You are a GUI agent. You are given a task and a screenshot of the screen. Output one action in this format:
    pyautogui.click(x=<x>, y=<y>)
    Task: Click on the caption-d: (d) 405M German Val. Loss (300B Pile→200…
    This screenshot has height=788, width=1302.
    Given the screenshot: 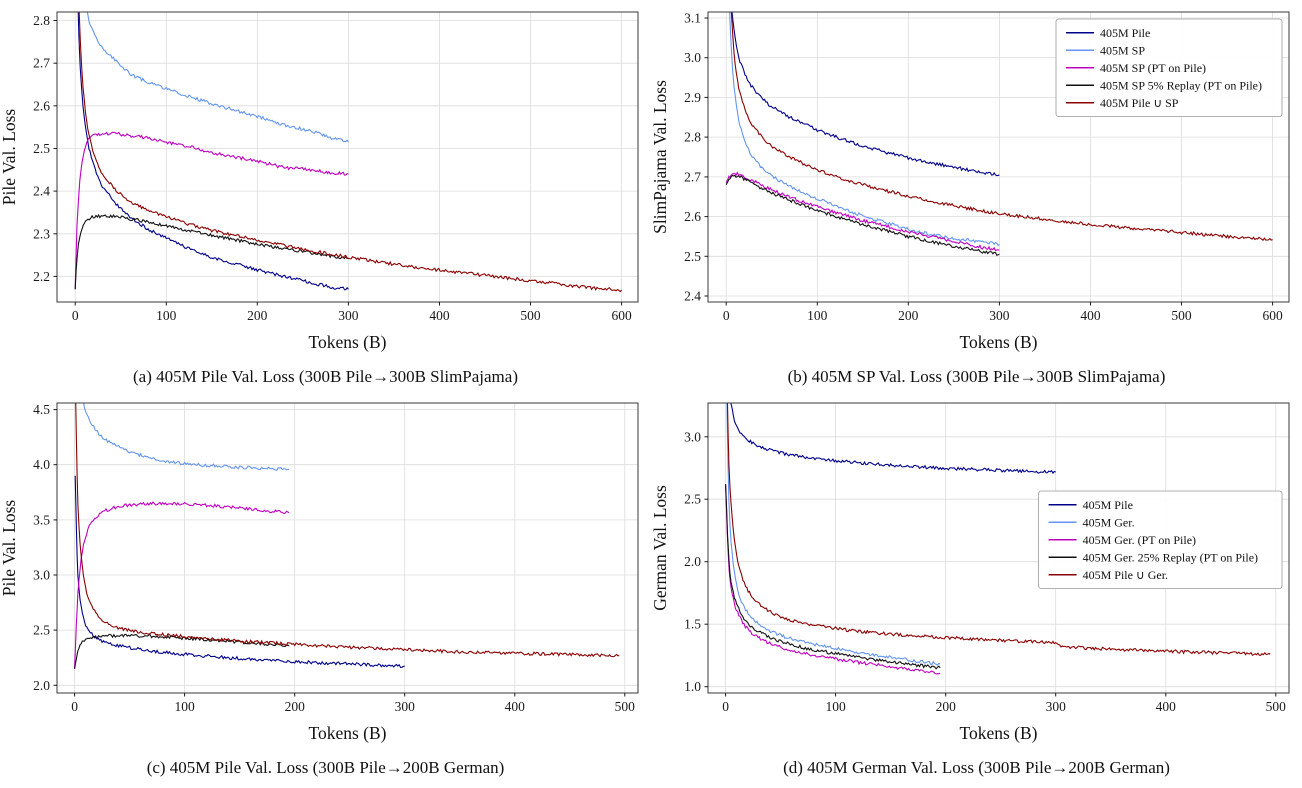 What is the action you would take?
    pyautogui.click(x=976, y=767)
    